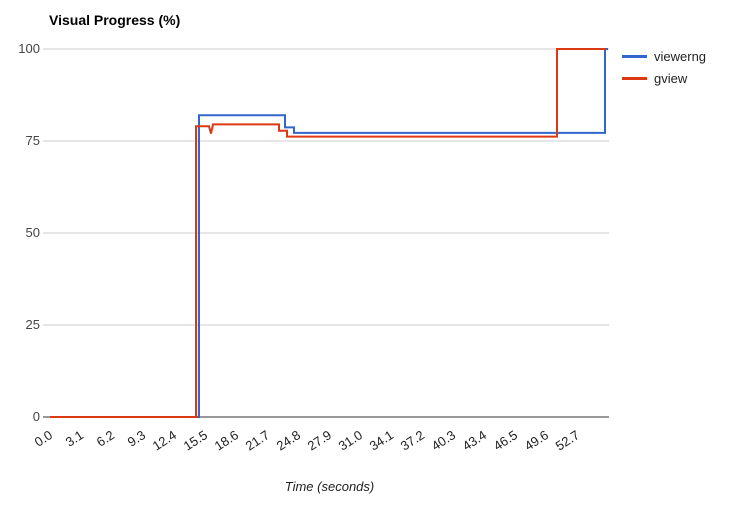 The height and width of the screenshot is (510, 729). I want to click on legend-label-gview: gview, so click(671, 78).